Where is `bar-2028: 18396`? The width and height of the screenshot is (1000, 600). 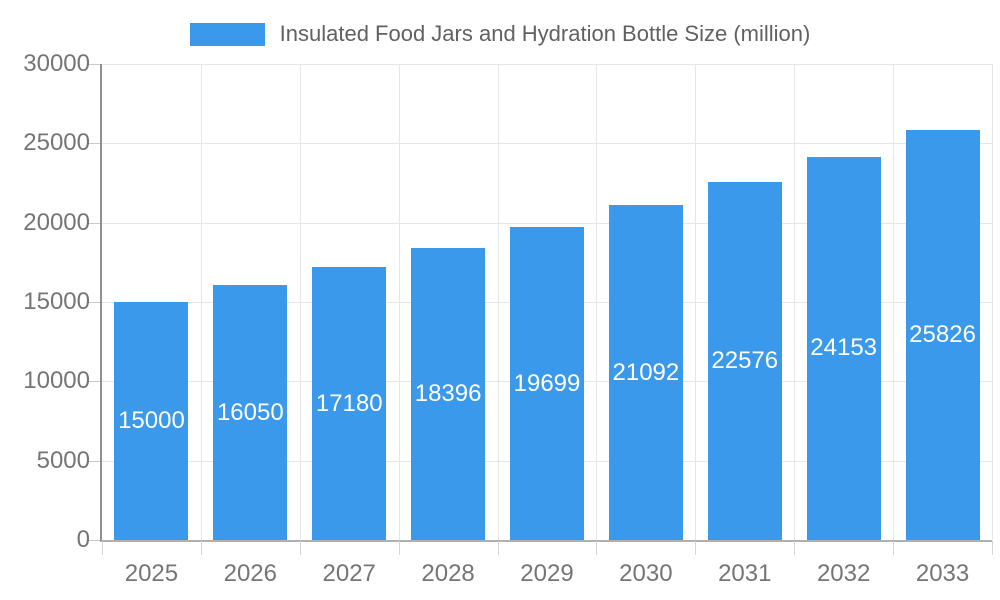
bar-2028: 18396 is located at coordinates (448, 394).